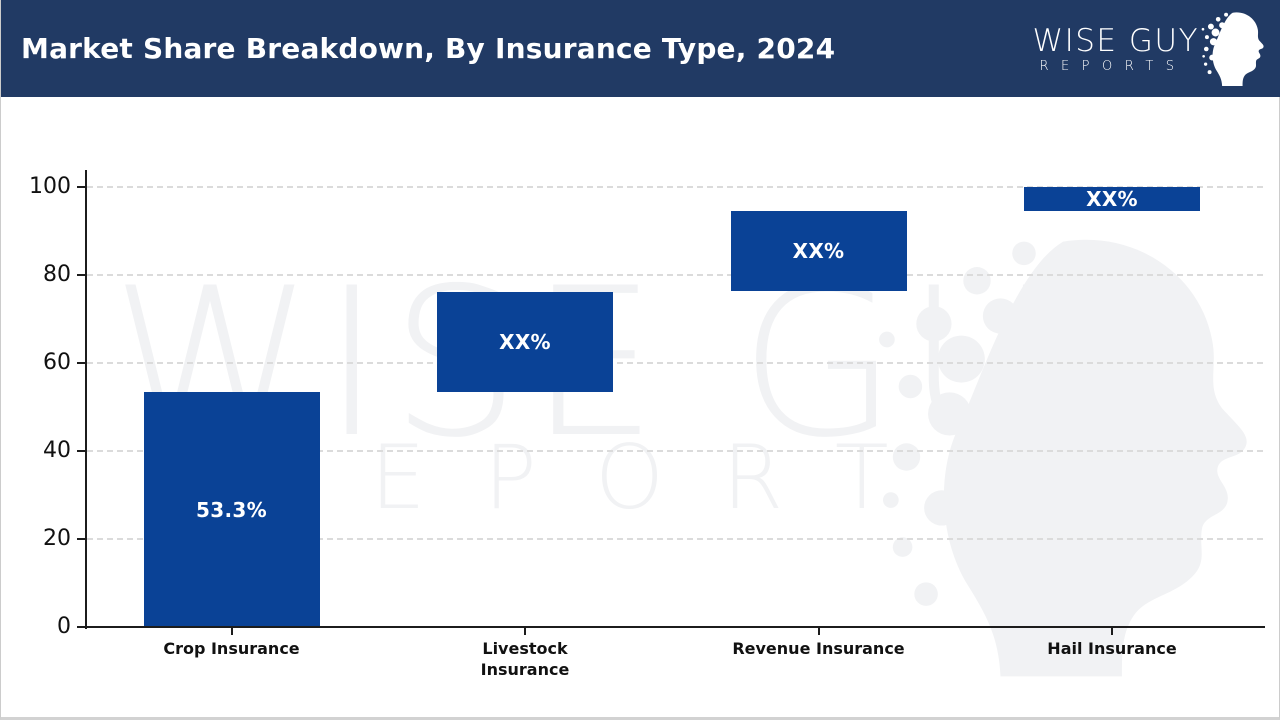 Image resolution: width=1280 pixels, height=720 pixels. Describe the element at coordinates (1112, 648) in the screenshot. I see `category-label: Hail Insurance` at that location.